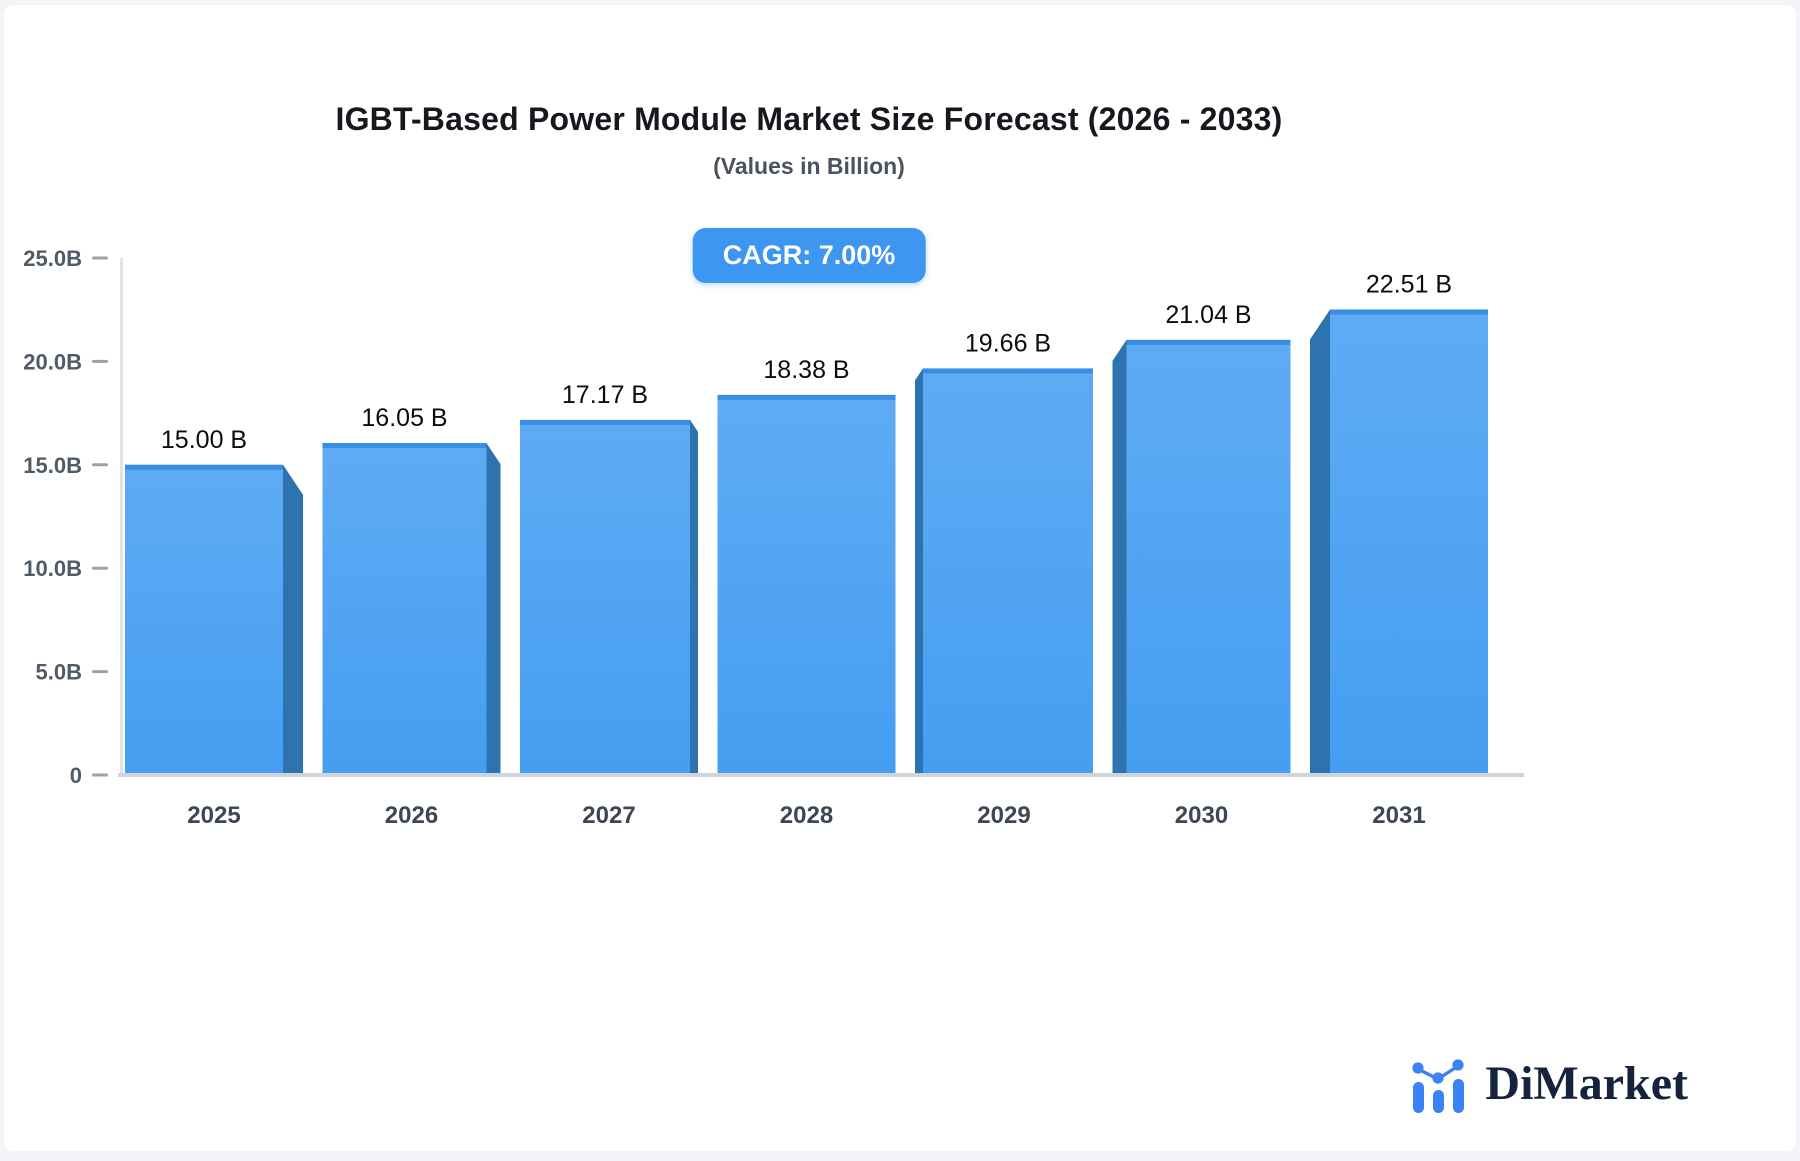 The height and width of the screenshot is (1161, 1800). Describe the element at coordinates (52, 465) in the screenshot. I see `y-tick-label: 15.0B` at that location.